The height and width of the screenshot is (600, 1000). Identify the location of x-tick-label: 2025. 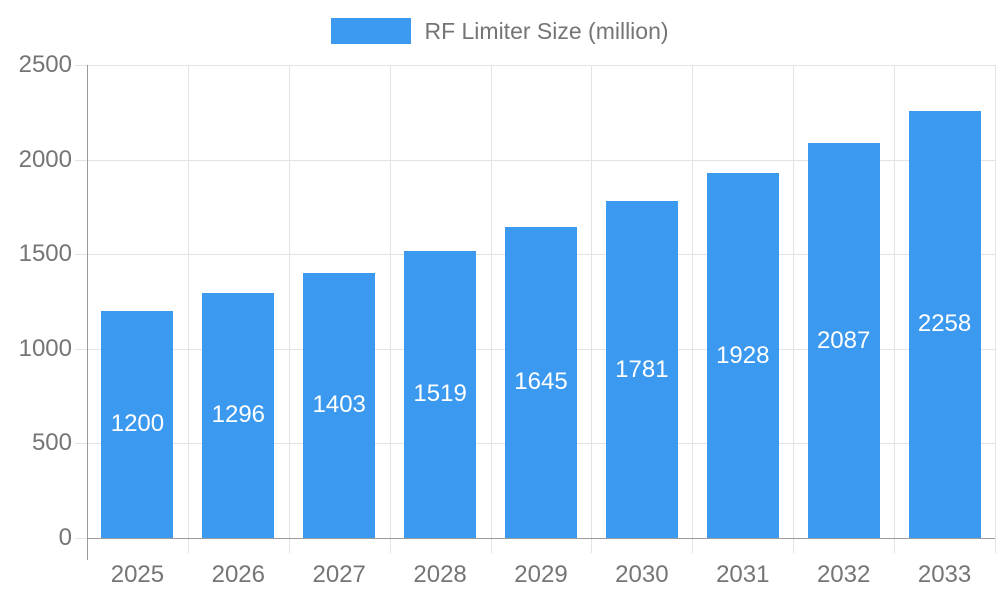
(137, 574).